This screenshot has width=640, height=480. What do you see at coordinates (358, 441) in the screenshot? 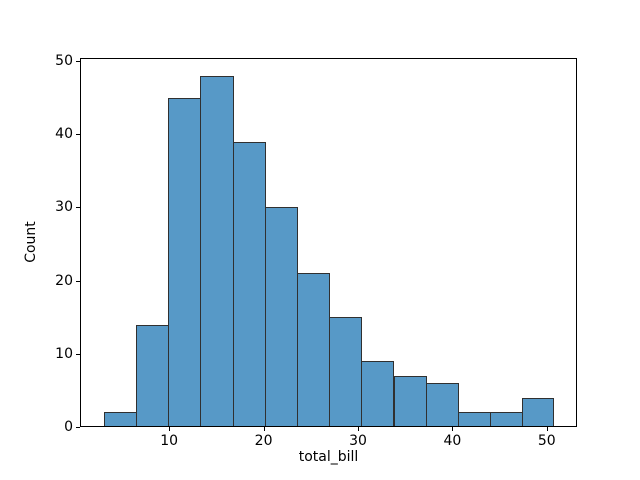
I see `x-tick-label: 30` at bounding box center [358, 441].